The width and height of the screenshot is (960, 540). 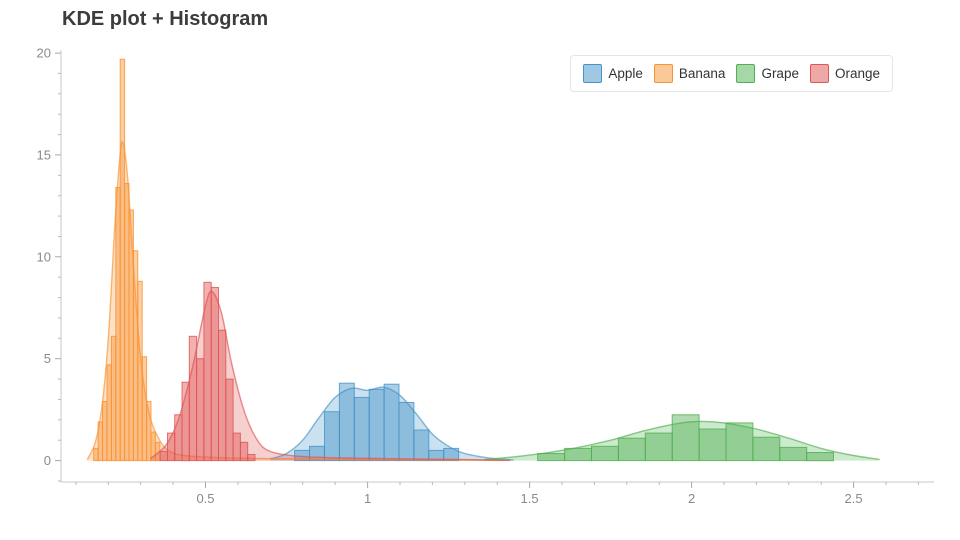 I want to click on legend-item-banana: Banana, so click(x=689, y=73).